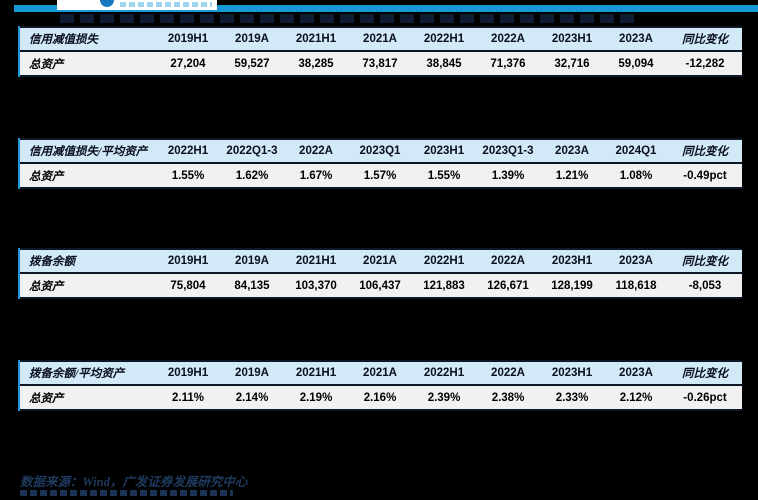 Image resolution: width=758 pixels, height=500 pixels. What do you see at coordinates (572, 63) in the screenshot?
I see `cell-value: 32,716` at bounding box center [572, 63].